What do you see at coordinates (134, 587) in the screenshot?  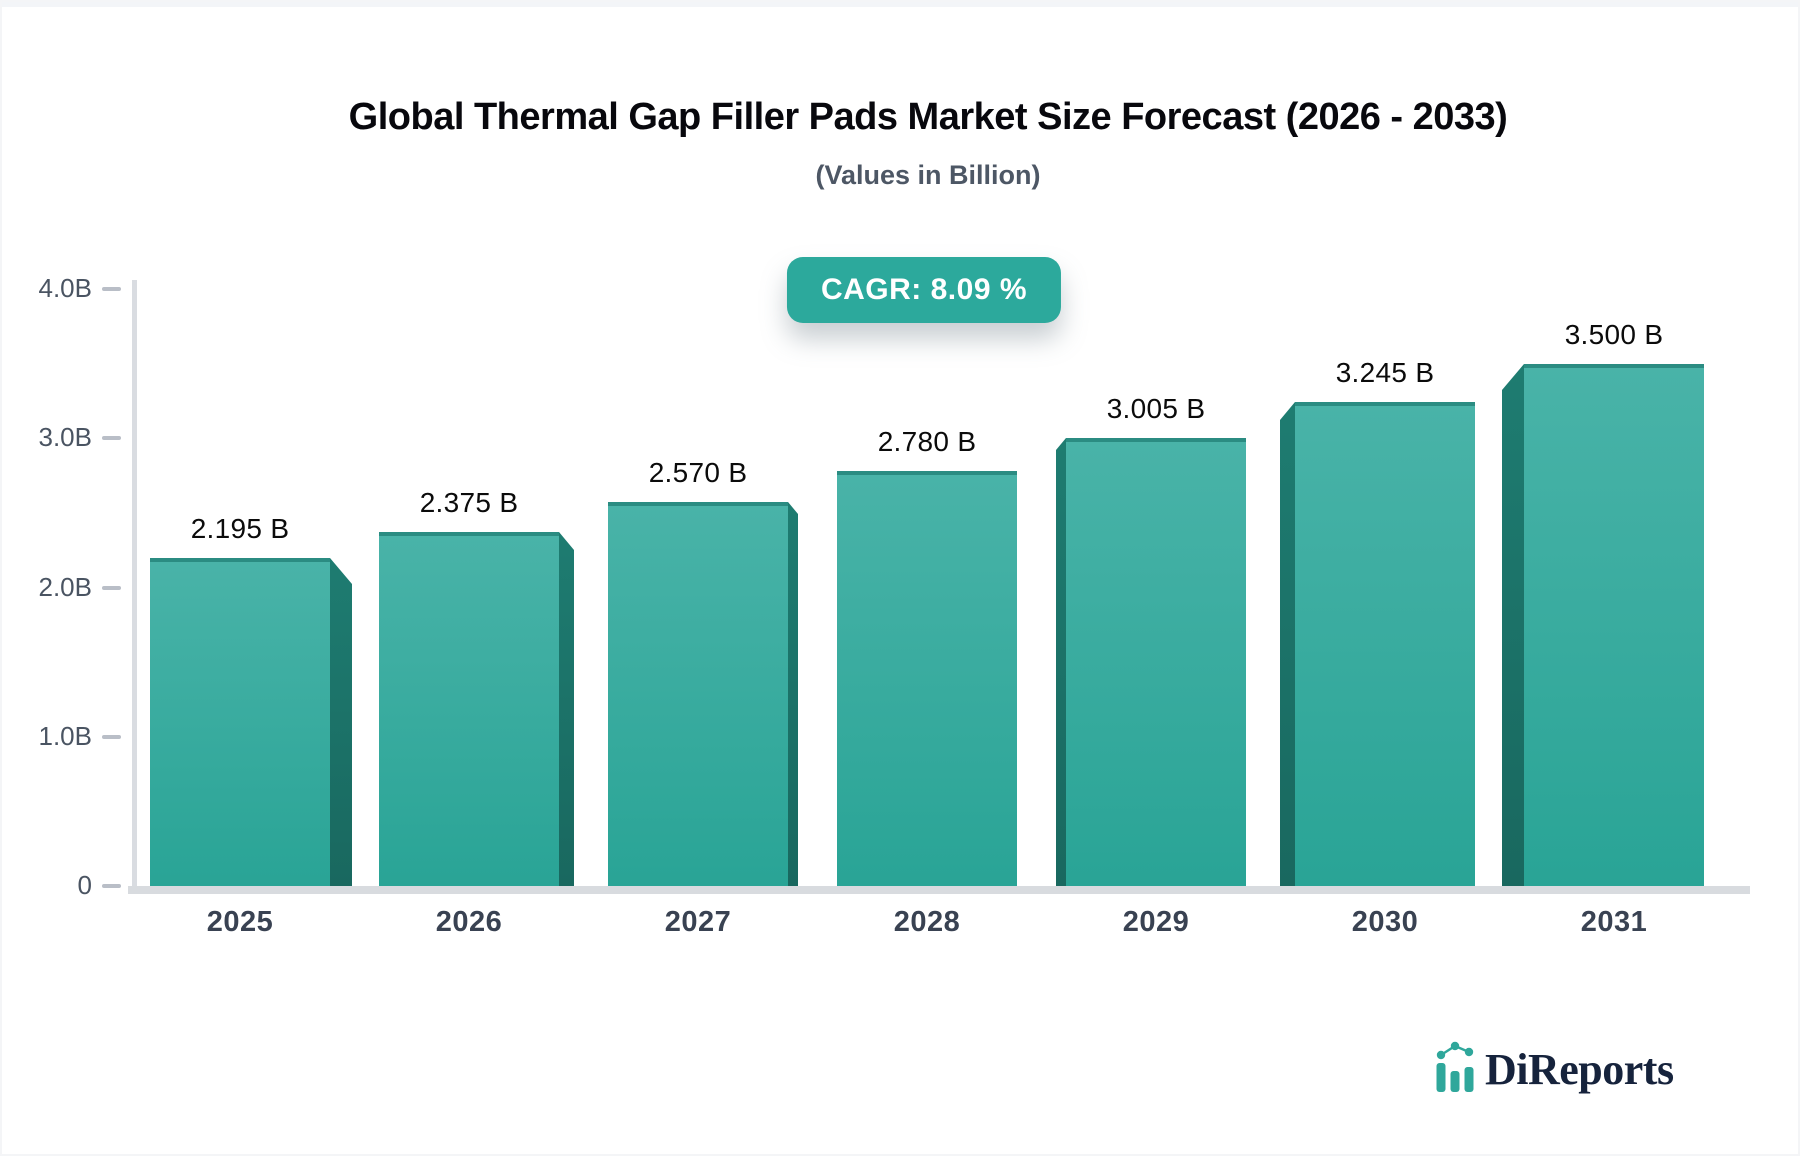 I see `y-axis-line` at bounding box center [134, 587].